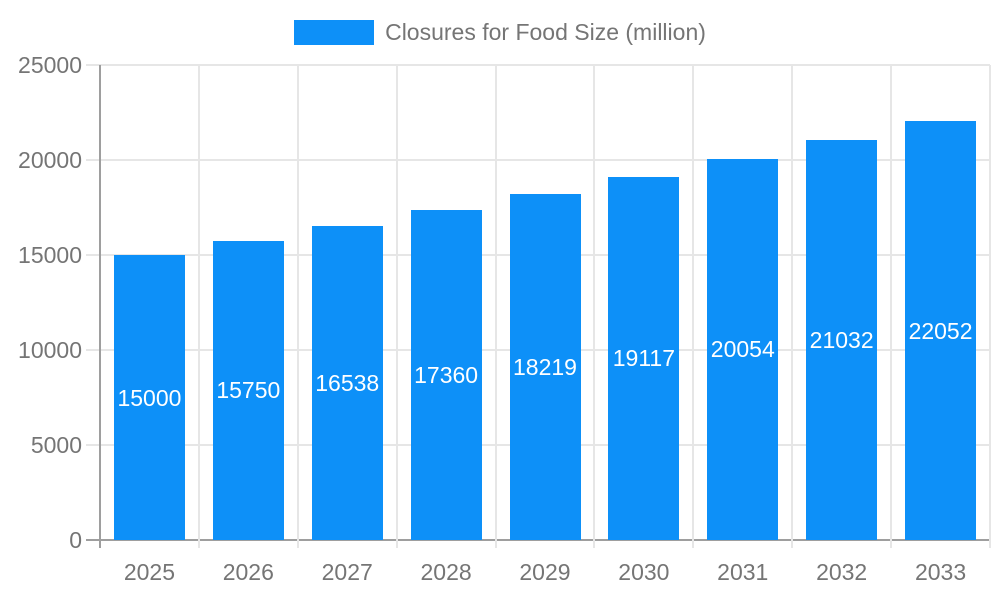  I want to click on x-axis-tick-label: 2027, so click(347, 572).